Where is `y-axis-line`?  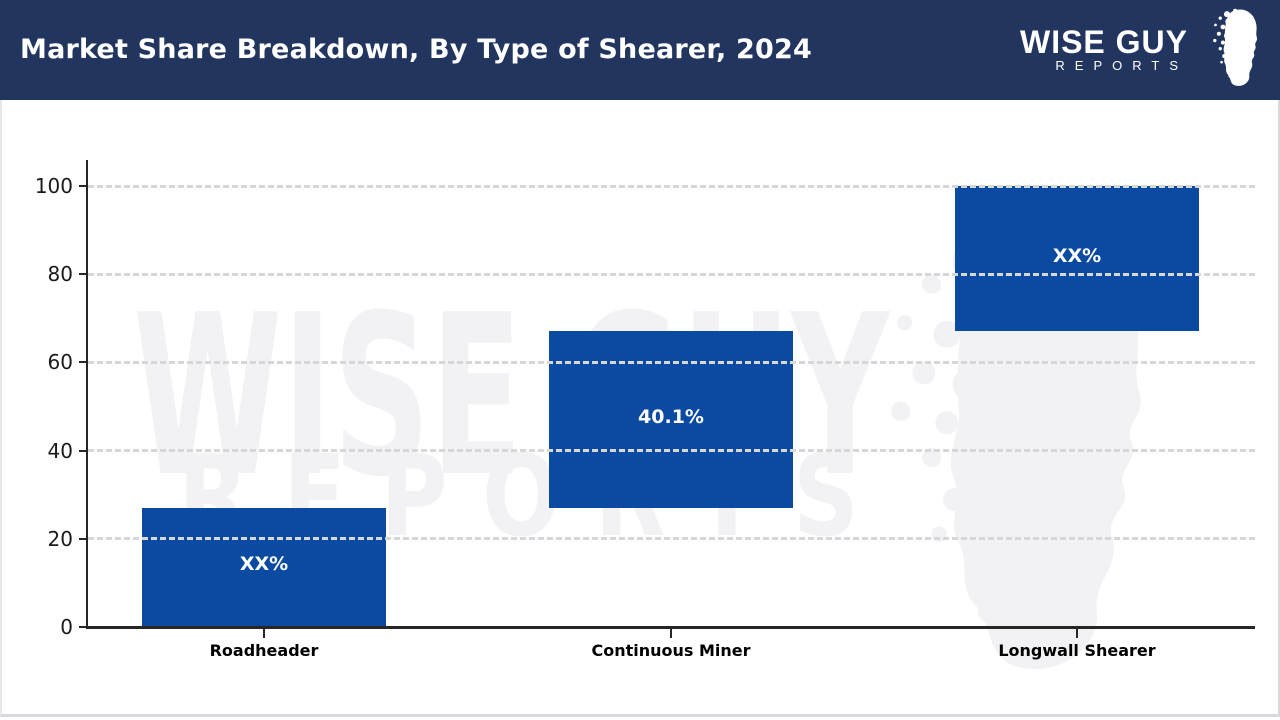 y-axis-line is located at coordinates (87, 394).